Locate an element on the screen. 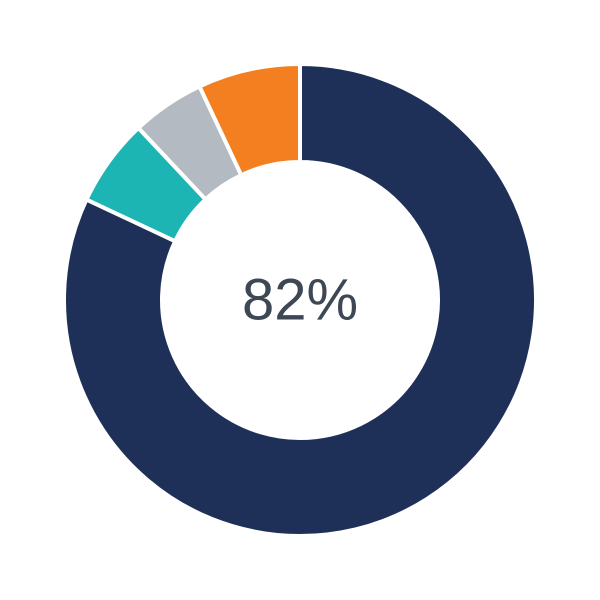  donut-center-label: 82% is located at coordinates (300, 300).